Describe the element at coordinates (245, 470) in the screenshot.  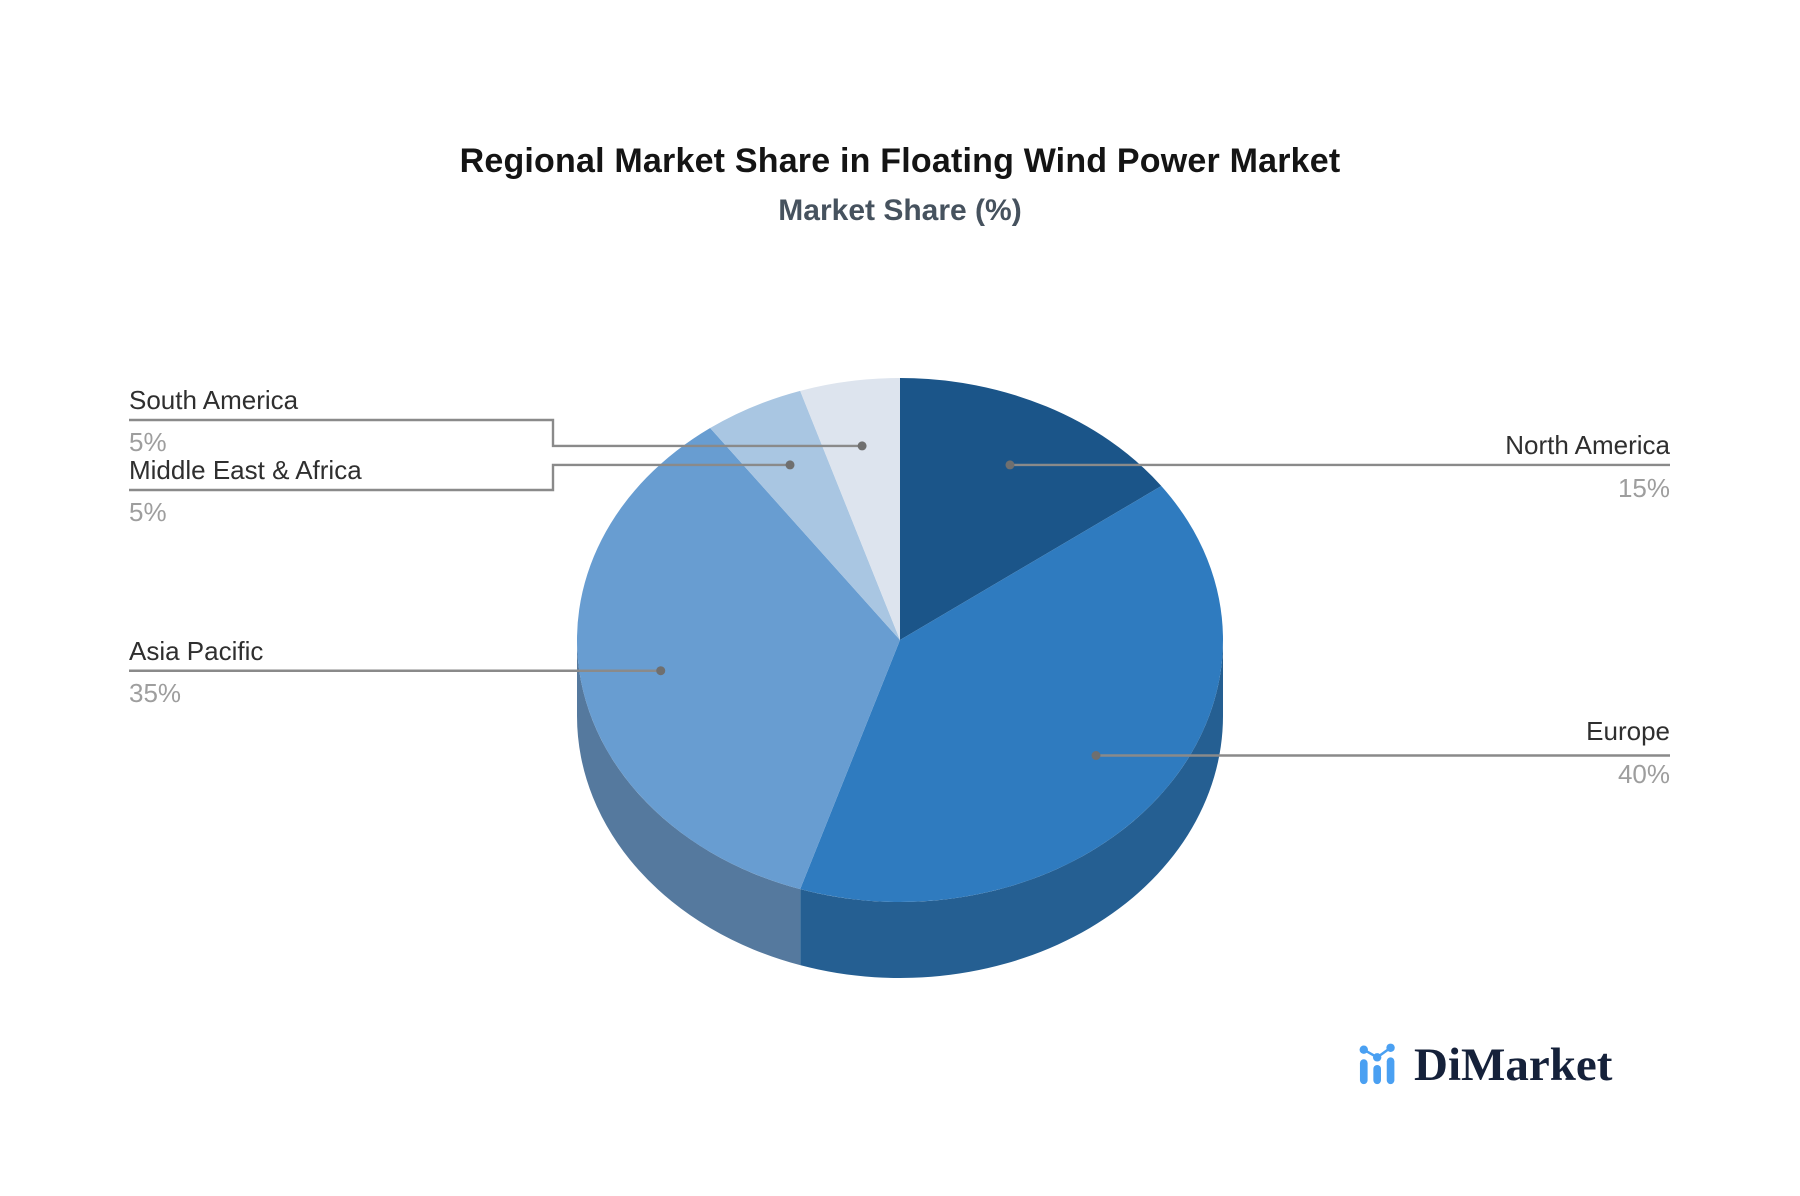
I see `callout-label: Middle East & Africa` at that location.